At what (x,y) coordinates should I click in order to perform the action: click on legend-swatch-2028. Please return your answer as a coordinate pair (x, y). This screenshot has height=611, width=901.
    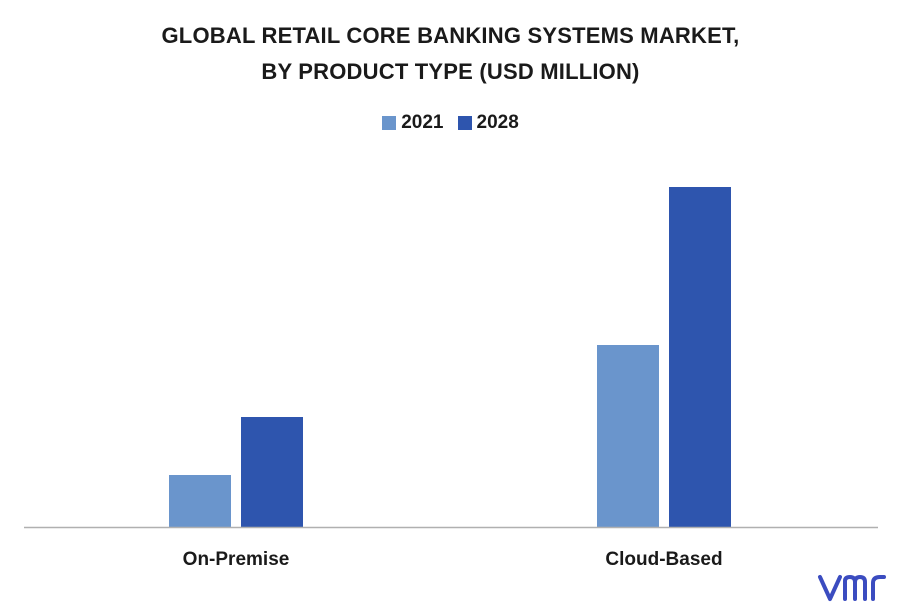
    Looking at the image, I should click on (464, 123).